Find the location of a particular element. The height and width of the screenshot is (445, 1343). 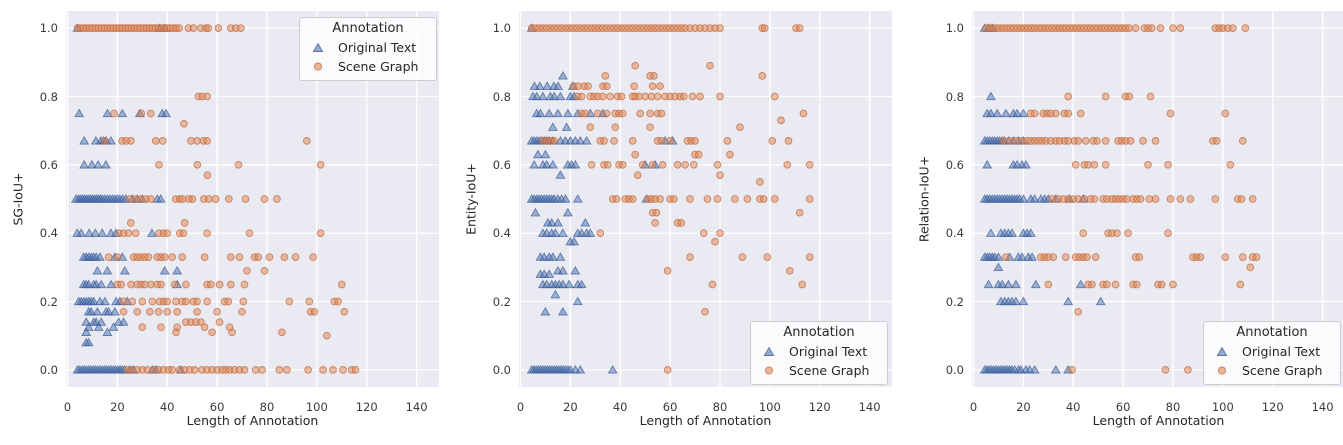

series-original-text is located at coordinates (602, 198).